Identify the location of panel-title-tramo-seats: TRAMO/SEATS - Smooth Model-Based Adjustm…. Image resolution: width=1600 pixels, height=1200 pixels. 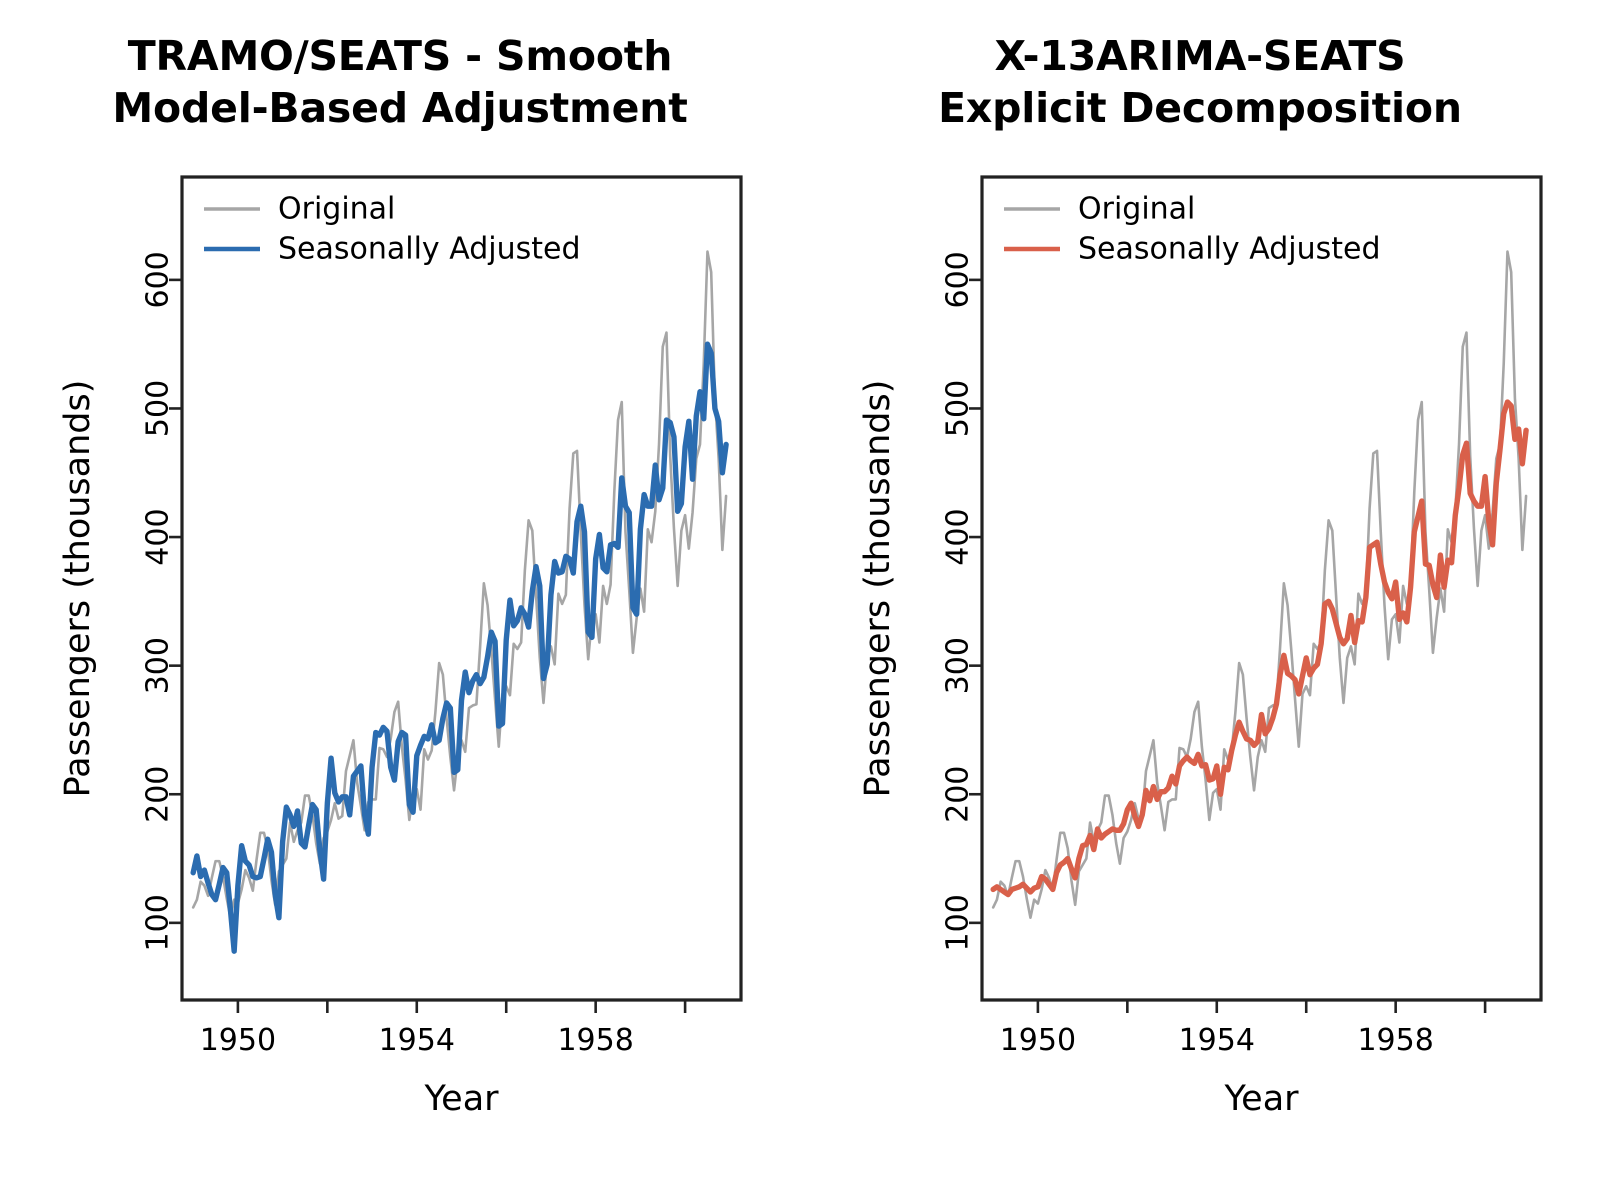
(400, 82).